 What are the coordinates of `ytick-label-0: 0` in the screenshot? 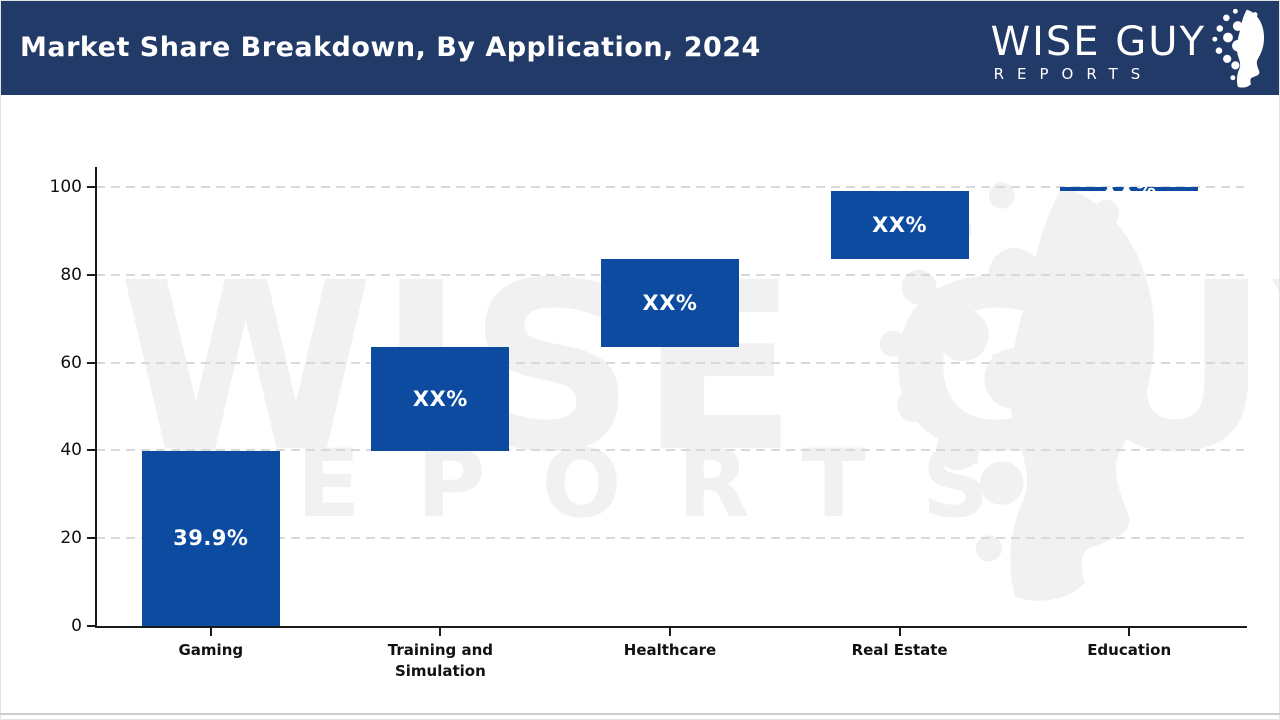 It's located at (76, 626).